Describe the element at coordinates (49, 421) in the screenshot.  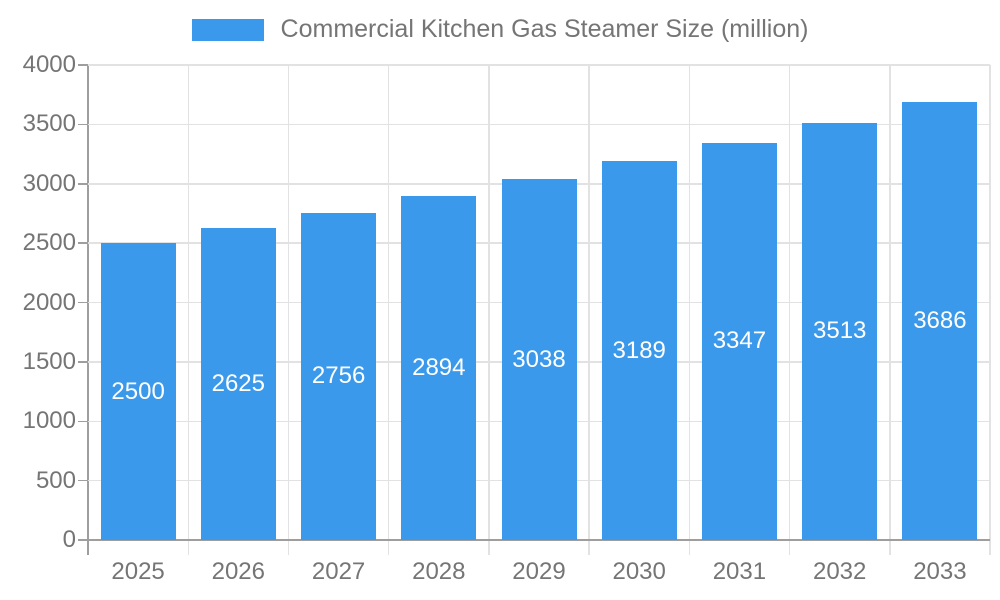
I see `y-axis-label: 1000` at that location.